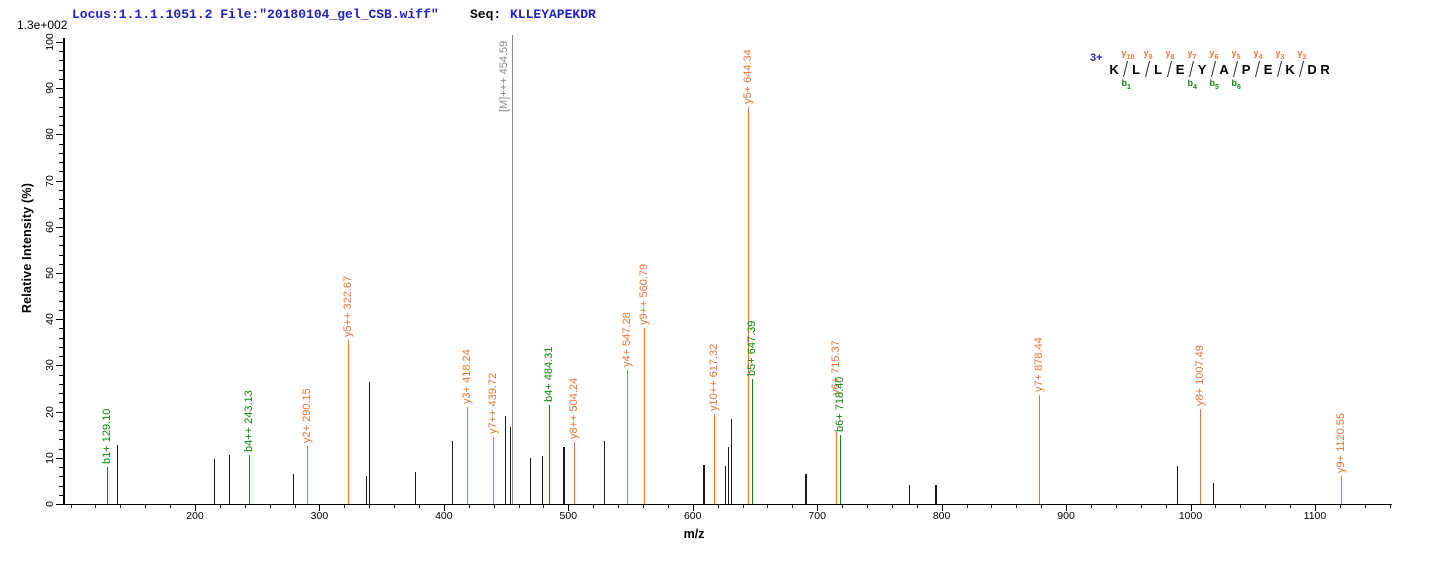 The image size is (1436, 562). What do you see at coordinates (1280, 54) in the screenshot?
I see `ladder-ylabel-y3: y3` at bounding box center [1280, 54].